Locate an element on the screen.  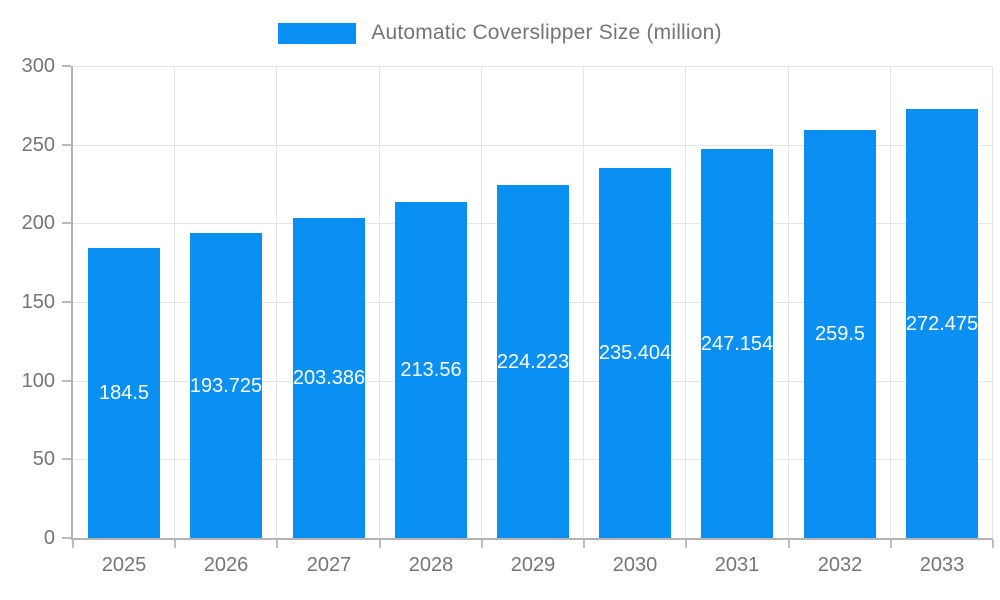
y-tick-label-0: 0 is located at coordinates (49, 538).